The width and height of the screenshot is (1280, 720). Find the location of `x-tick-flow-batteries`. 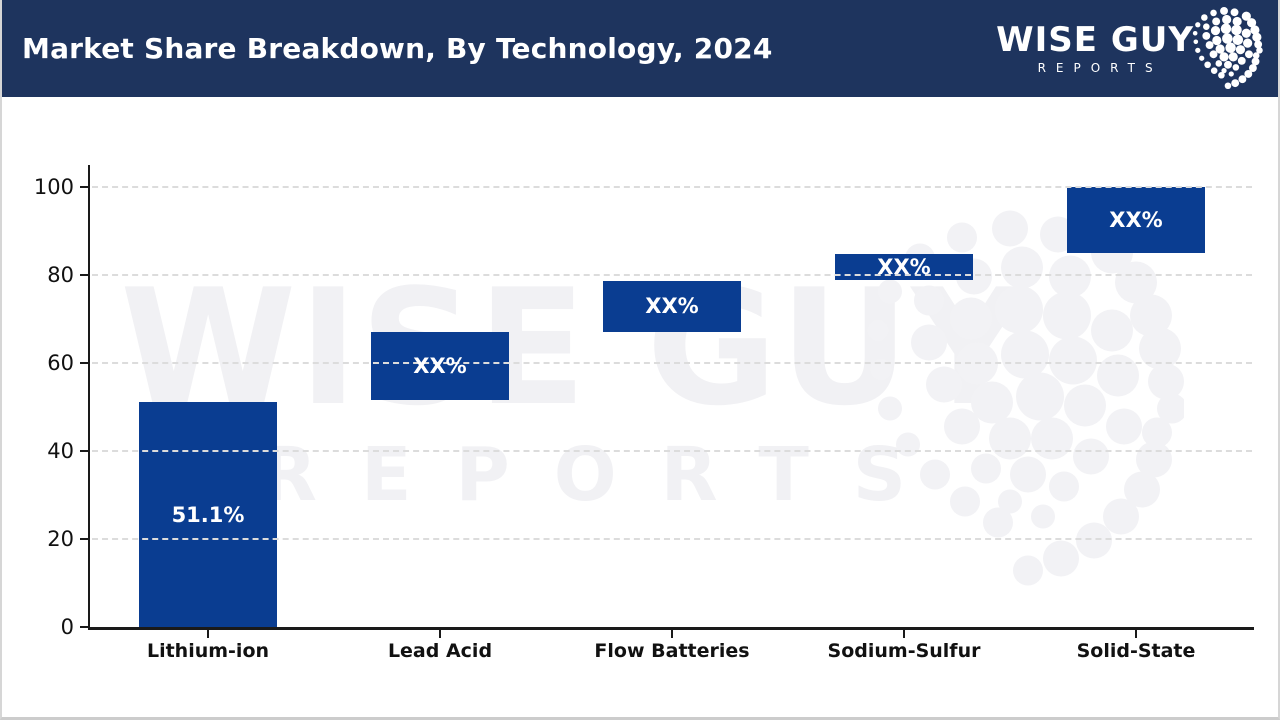

x-tick-flow-batteries is located at coordinates (672, 634).